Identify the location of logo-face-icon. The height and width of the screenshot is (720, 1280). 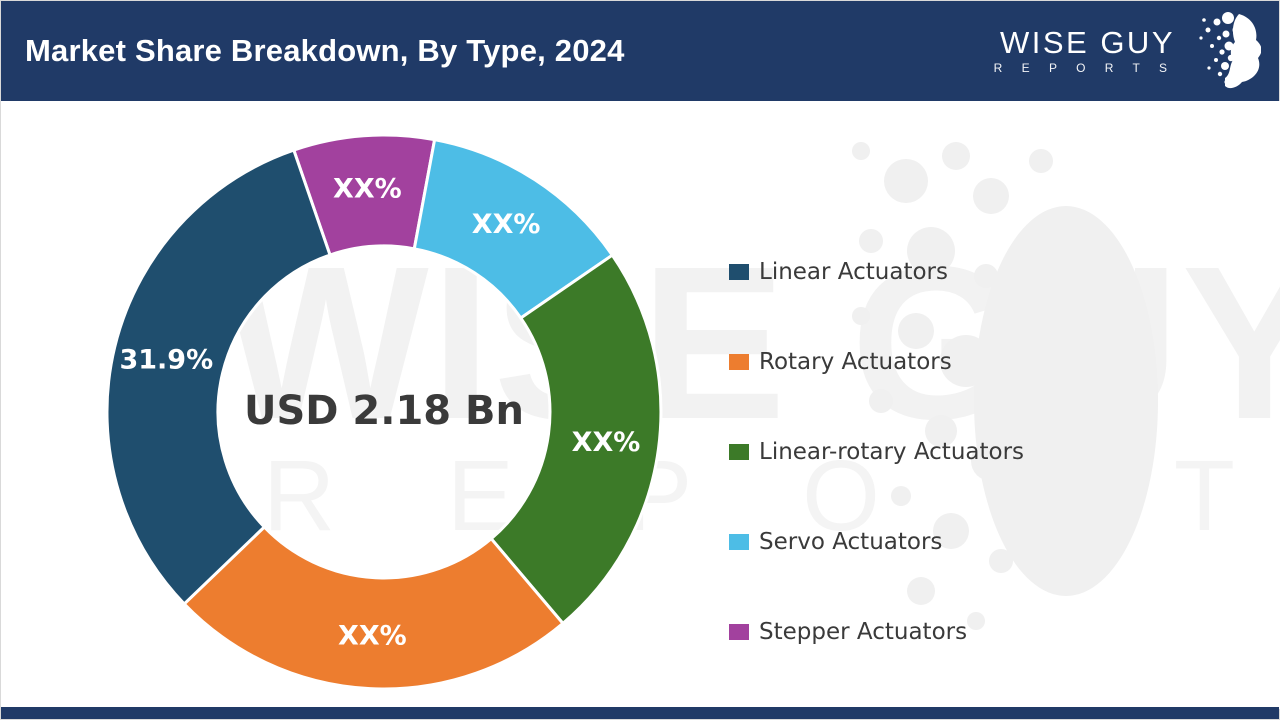
(1230, 50).